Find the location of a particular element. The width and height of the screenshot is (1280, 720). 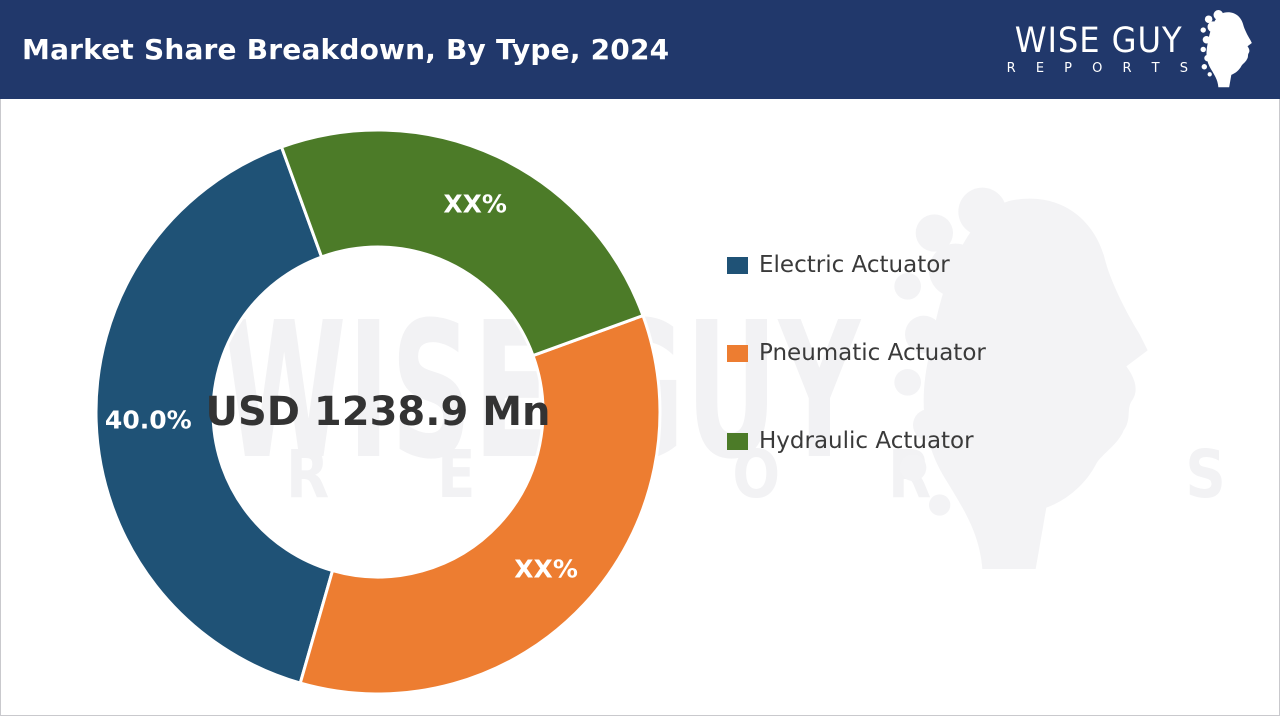

legend-item-electric: Electric Actuator is located at coordinates (856, 265).